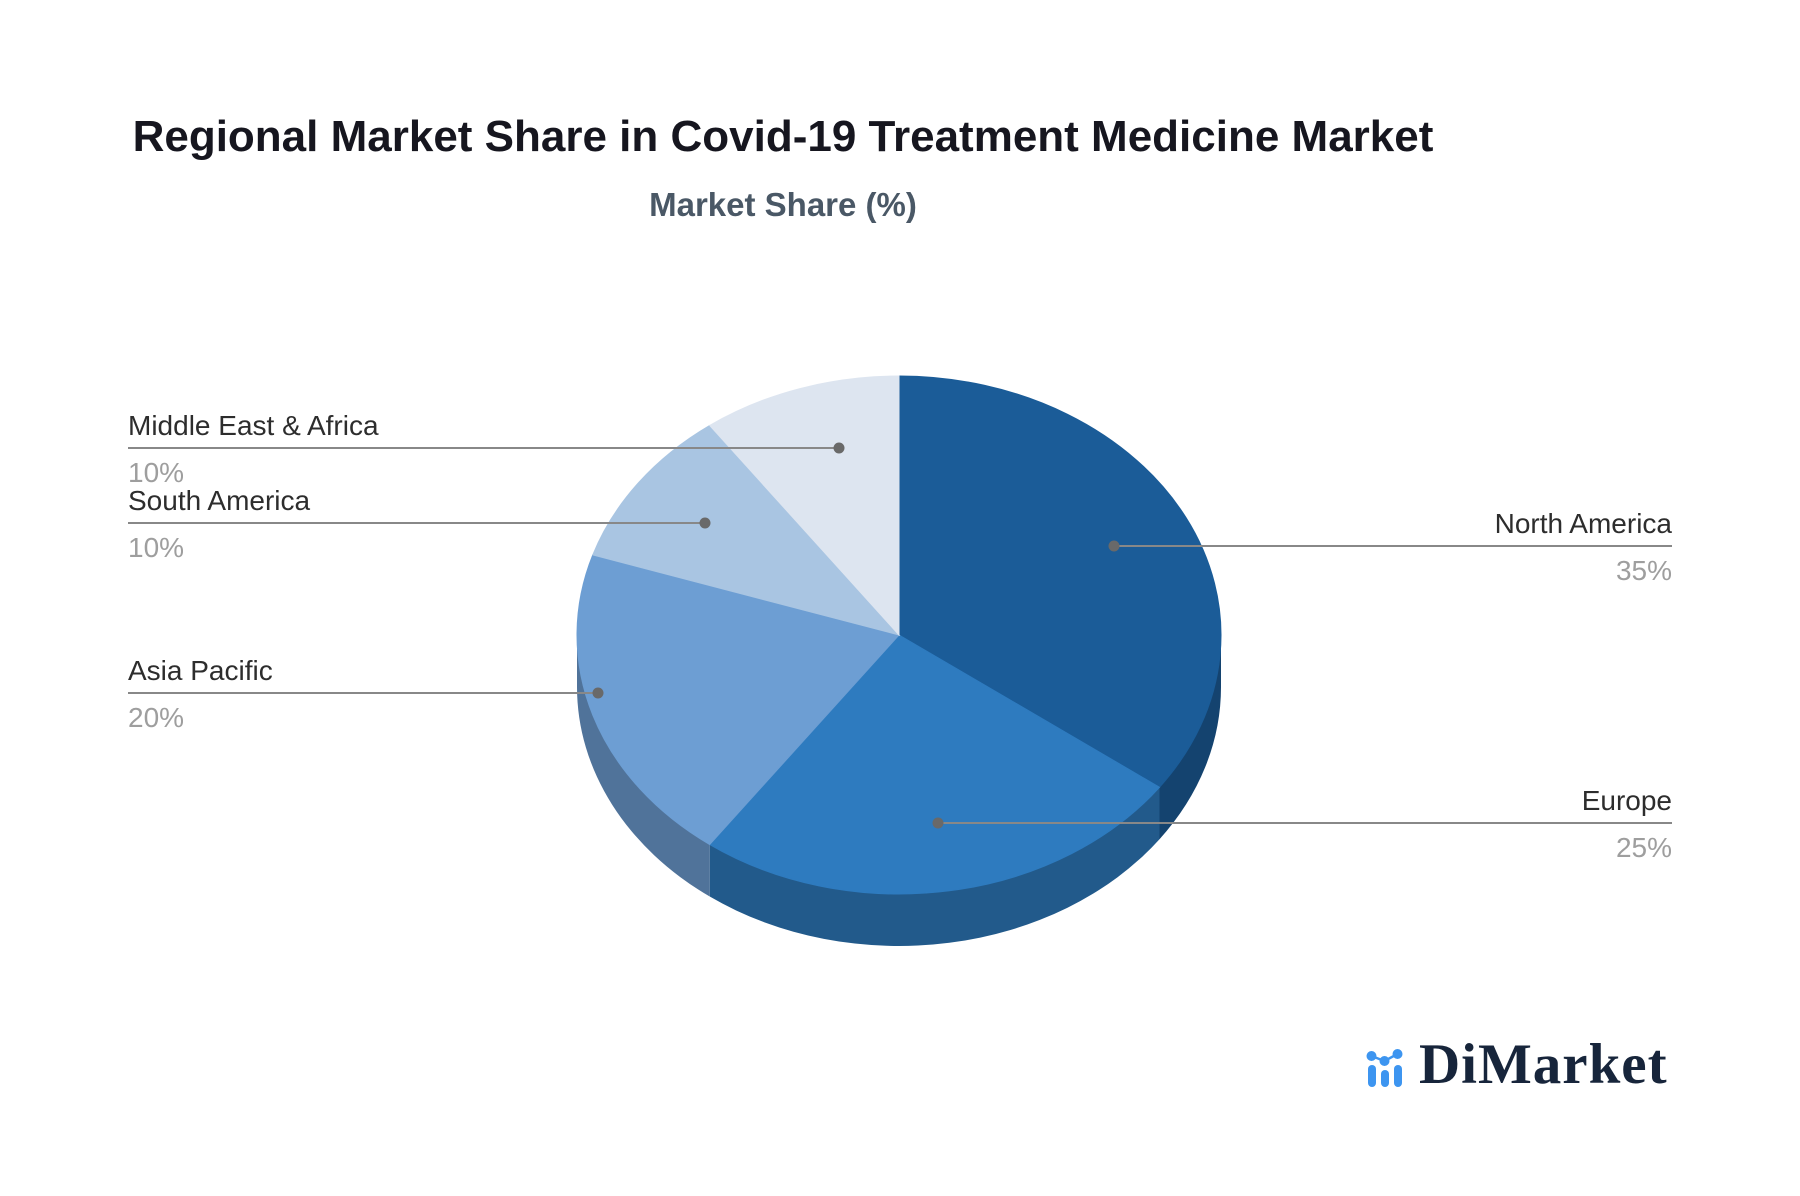 This screenshot has height=1196, width=1800. I want to click on slice-percent-europe: 25%, so click(1643, 847).